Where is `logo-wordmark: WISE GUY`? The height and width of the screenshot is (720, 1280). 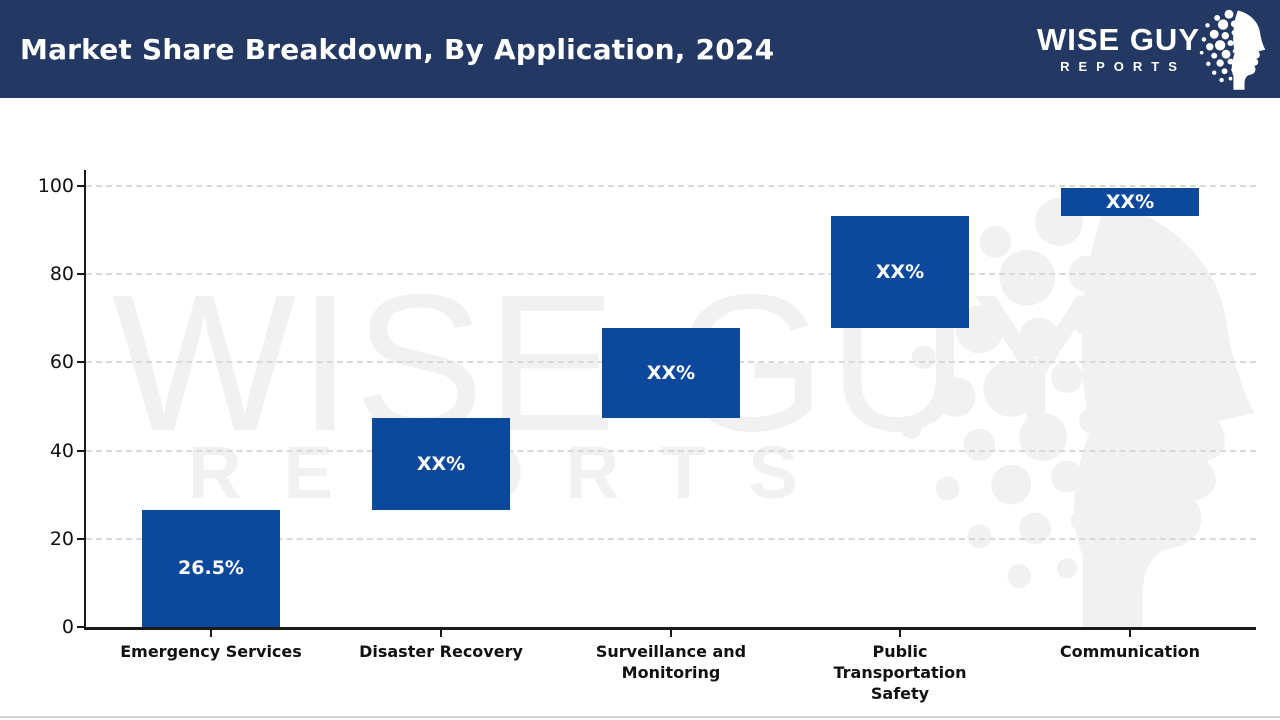
logo-wordmark: WISE GUY is located at coordinates (1118, 39).